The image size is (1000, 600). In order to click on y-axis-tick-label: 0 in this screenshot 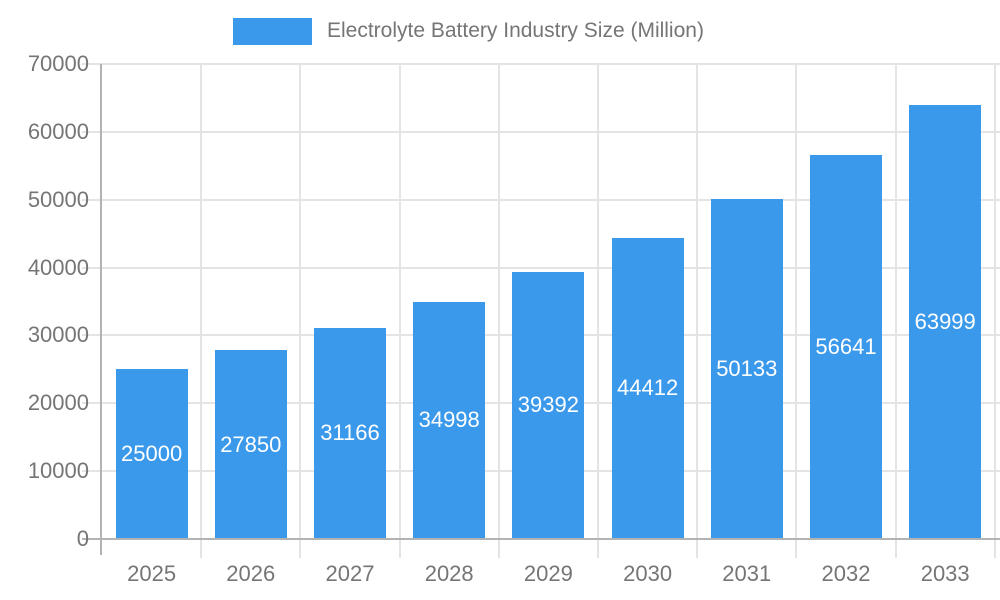, I will do `click(82, 538)`.